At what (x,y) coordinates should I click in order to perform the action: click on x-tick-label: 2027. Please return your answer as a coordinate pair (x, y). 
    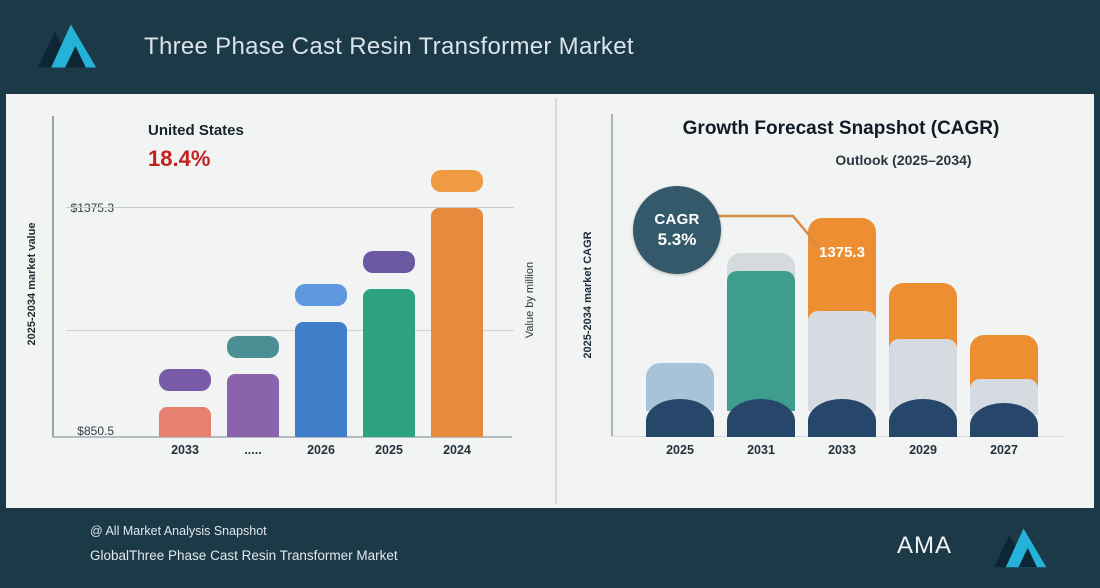
    Looking at the image, I should click on (1004, 450).